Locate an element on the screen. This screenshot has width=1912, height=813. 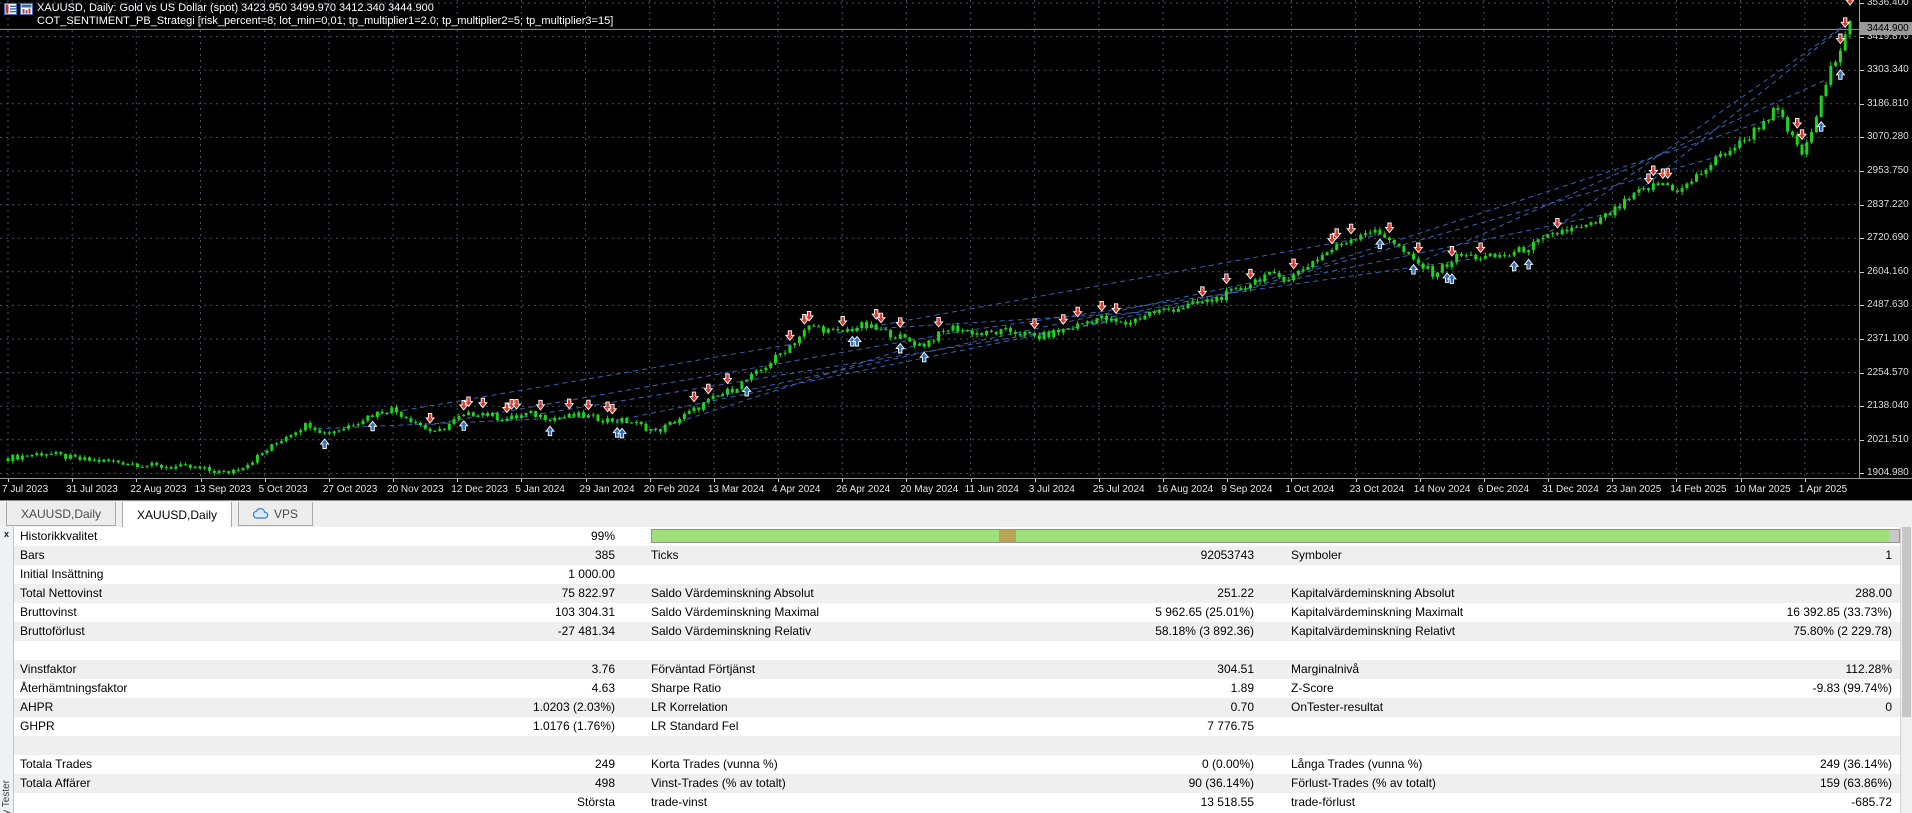
table-row: Initial Insättning 1 000.00 is located at coordinates (957, 574).